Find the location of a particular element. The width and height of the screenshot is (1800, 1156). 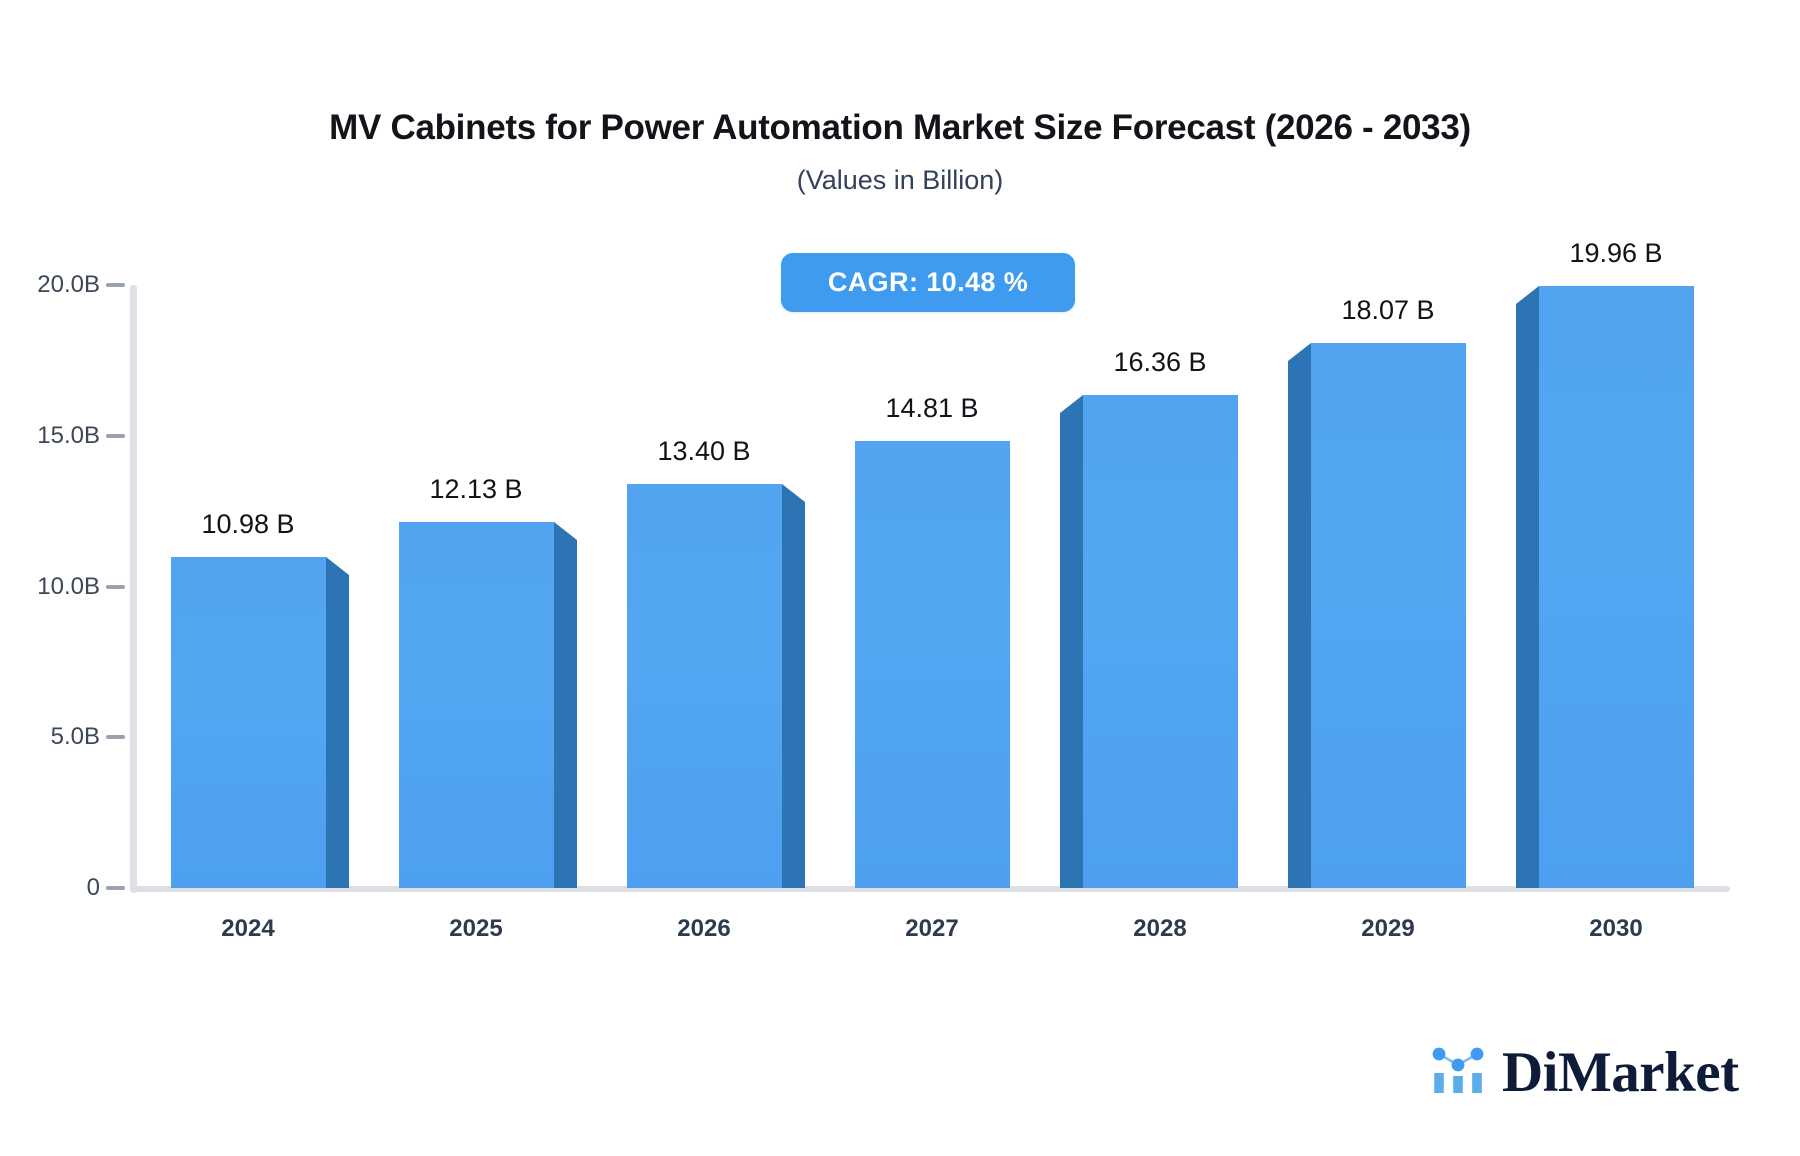

dimarket-logo: DiMarket is located at coordinates (1583, 1072).